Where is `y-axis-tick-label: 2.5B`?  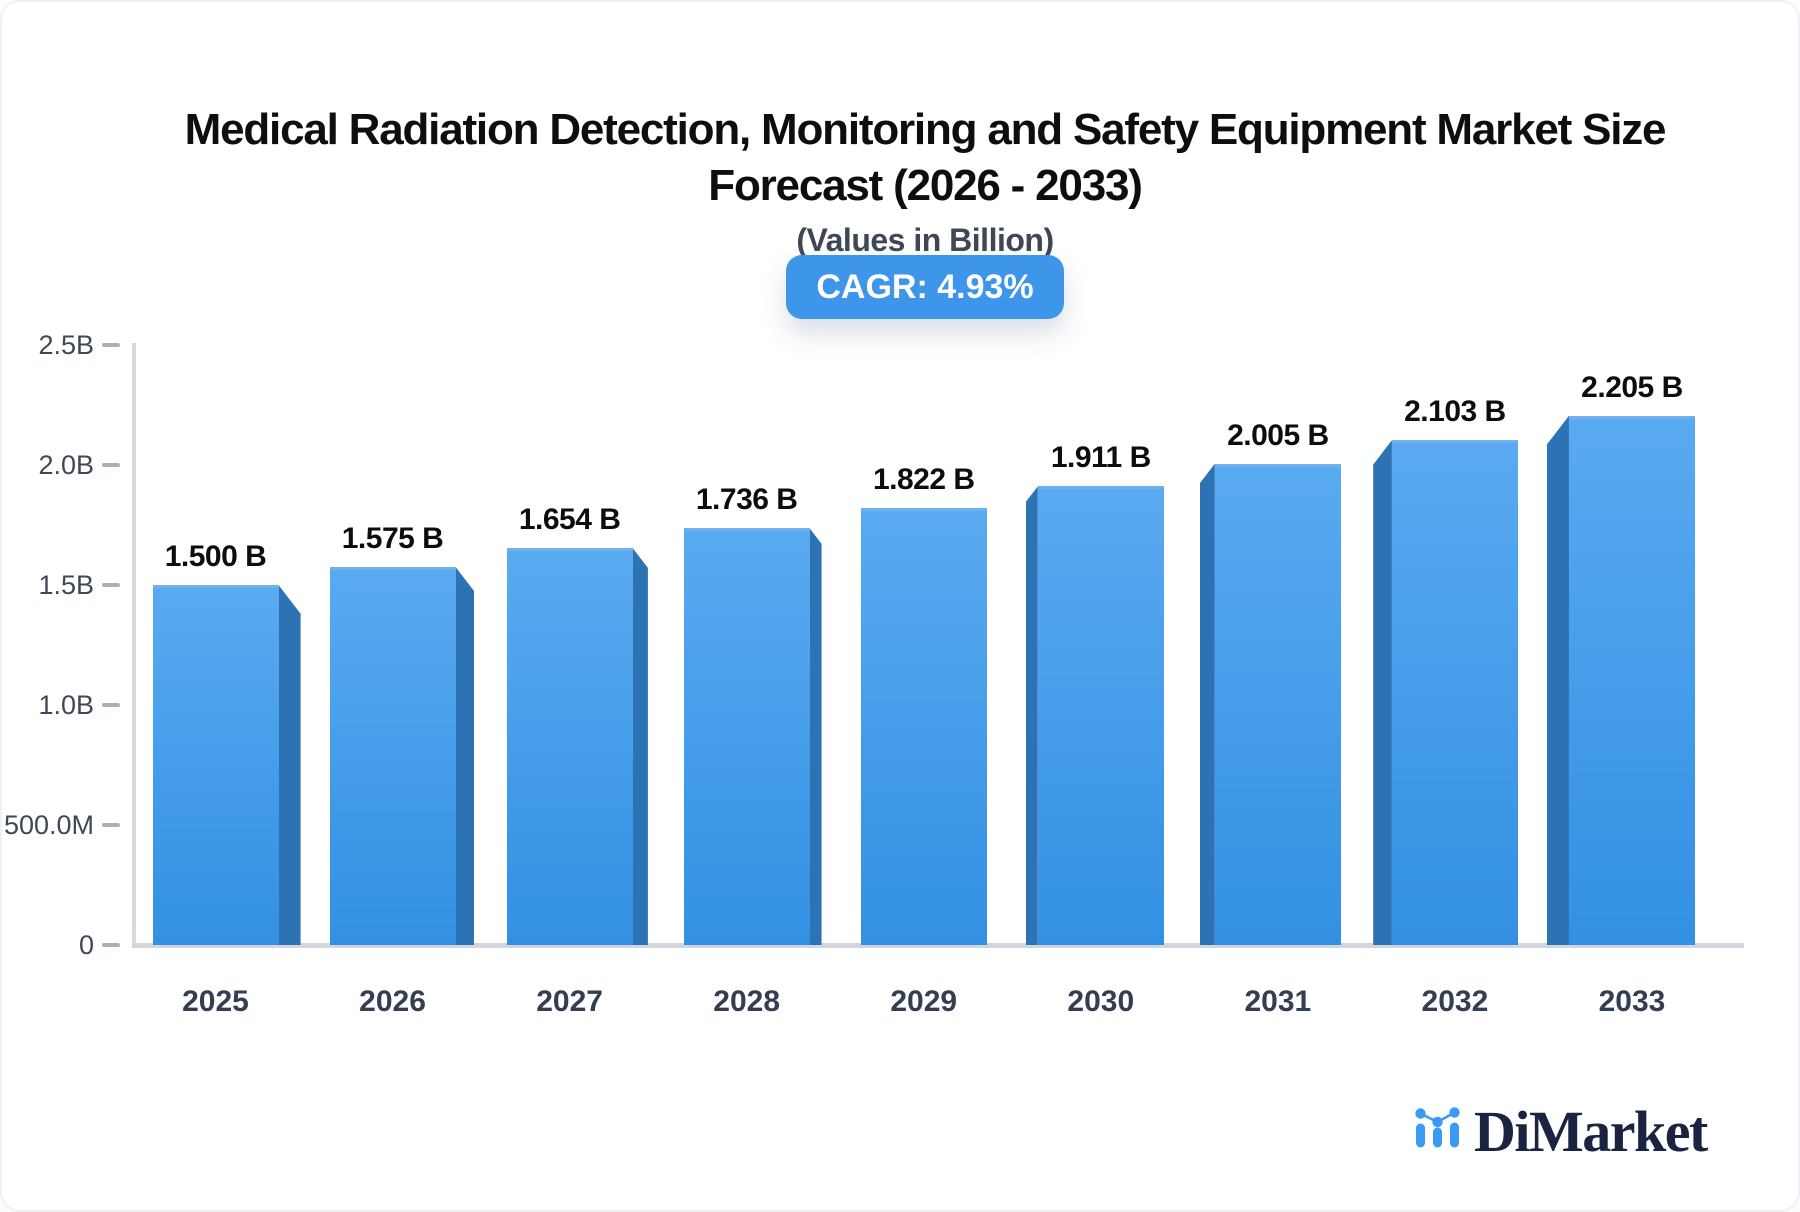 y-axis-tick-label: 2.5B is located at coordinates (66, 345).